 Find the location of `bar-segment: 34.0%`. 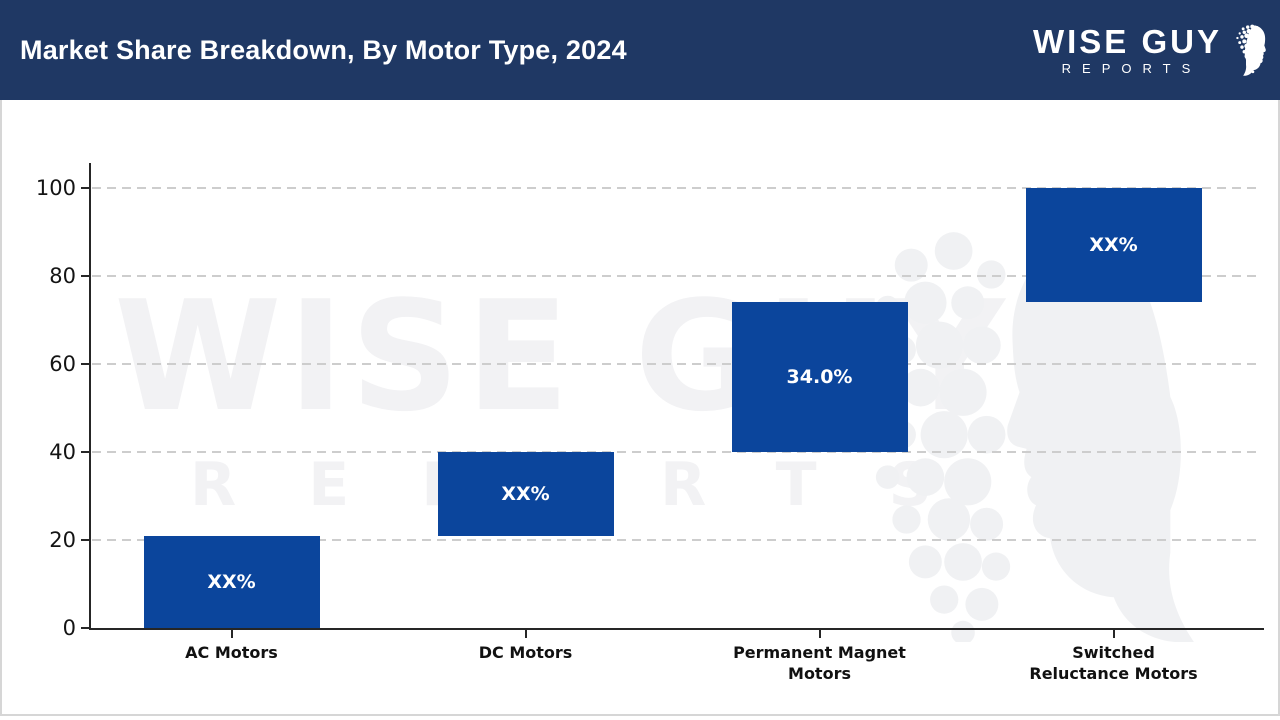

bar-segment: 34.0% is located at coordinates (819, 377).